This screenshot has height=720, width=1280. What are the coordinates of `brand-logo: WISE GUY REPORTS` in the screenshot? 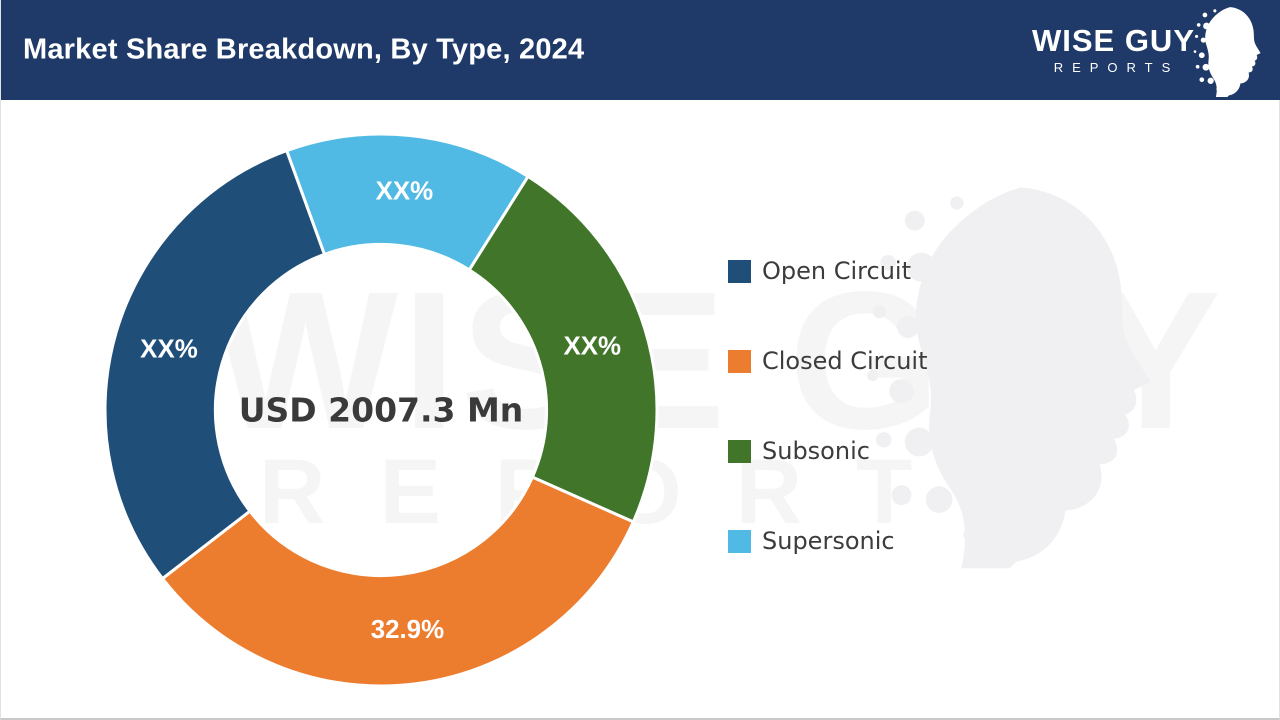 It's located at (1151, 50).